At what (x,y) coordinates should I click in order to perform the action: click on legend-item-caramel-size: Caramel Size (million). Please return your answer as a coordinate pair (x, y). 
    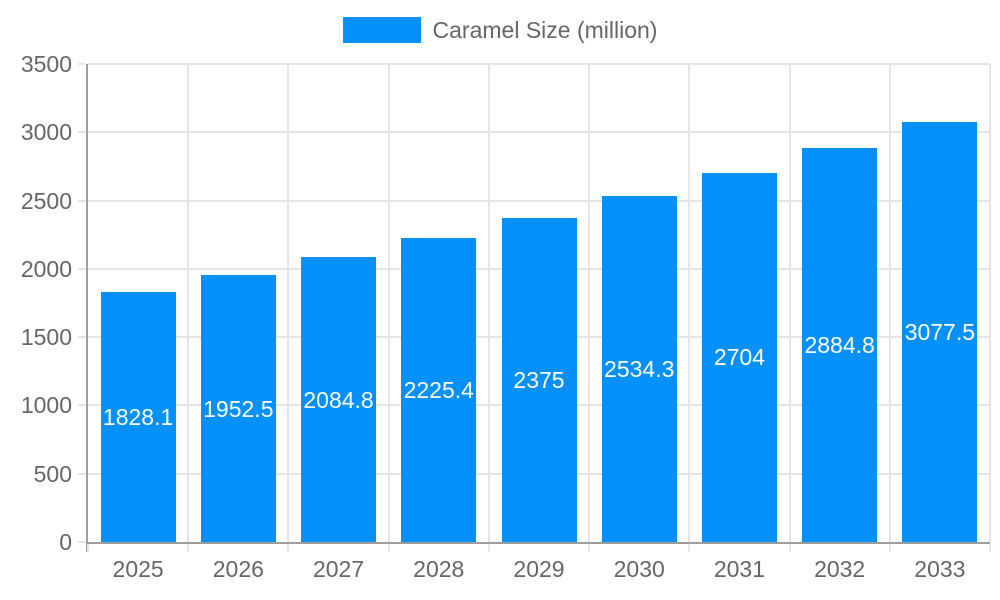
    Looking at the image, I should click on (500, 30).